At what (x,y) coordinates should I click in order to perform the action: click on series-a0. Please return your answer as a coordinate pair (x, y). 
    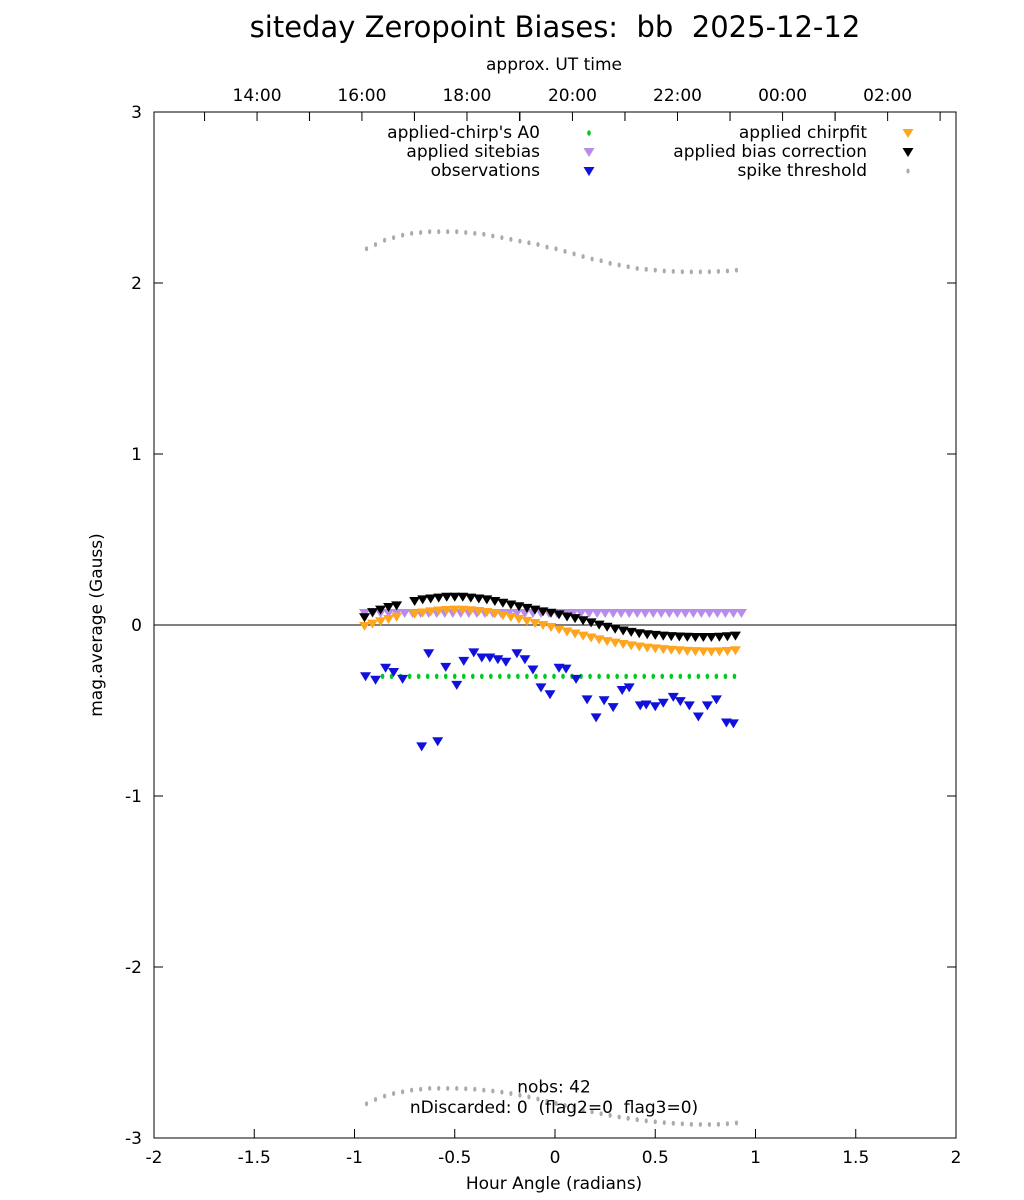
    Looking at the image, I should click on (558, 676).